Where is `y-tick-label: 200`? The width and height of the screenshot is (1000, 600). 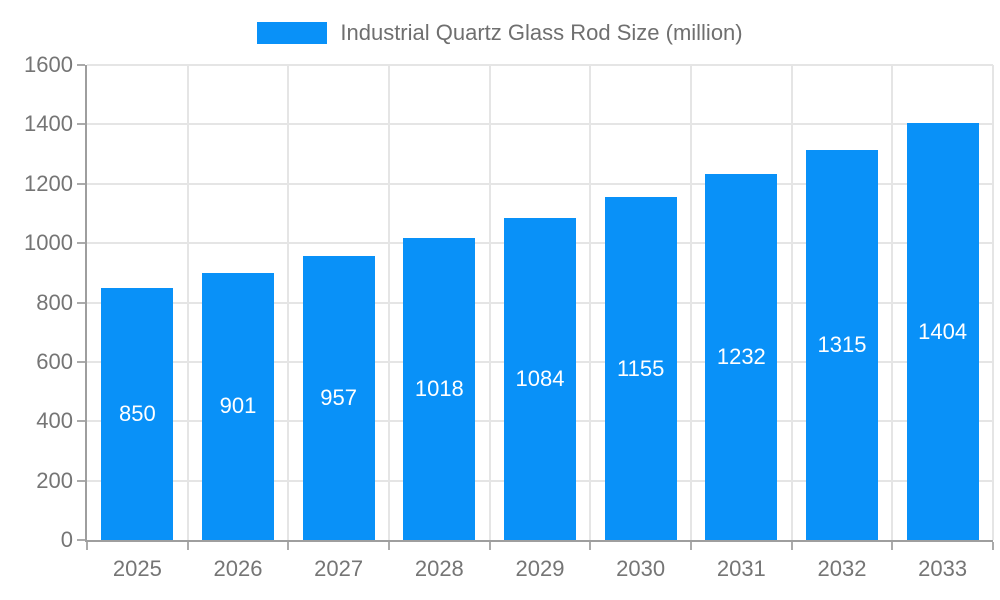 y-tick-label: 200 is located at coordinates (54, 480).